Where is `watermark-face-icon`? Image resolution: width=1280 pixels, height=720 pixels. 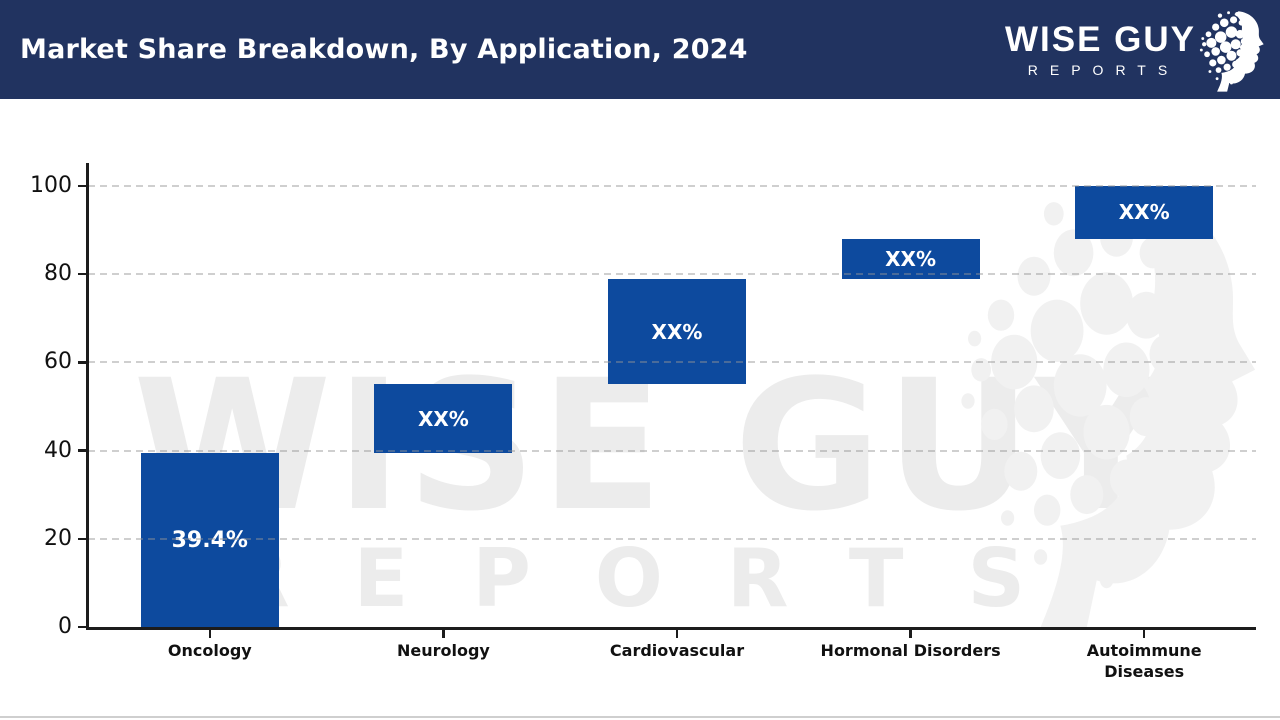 watermark-face-icon is located at coordinates (1108, 409).